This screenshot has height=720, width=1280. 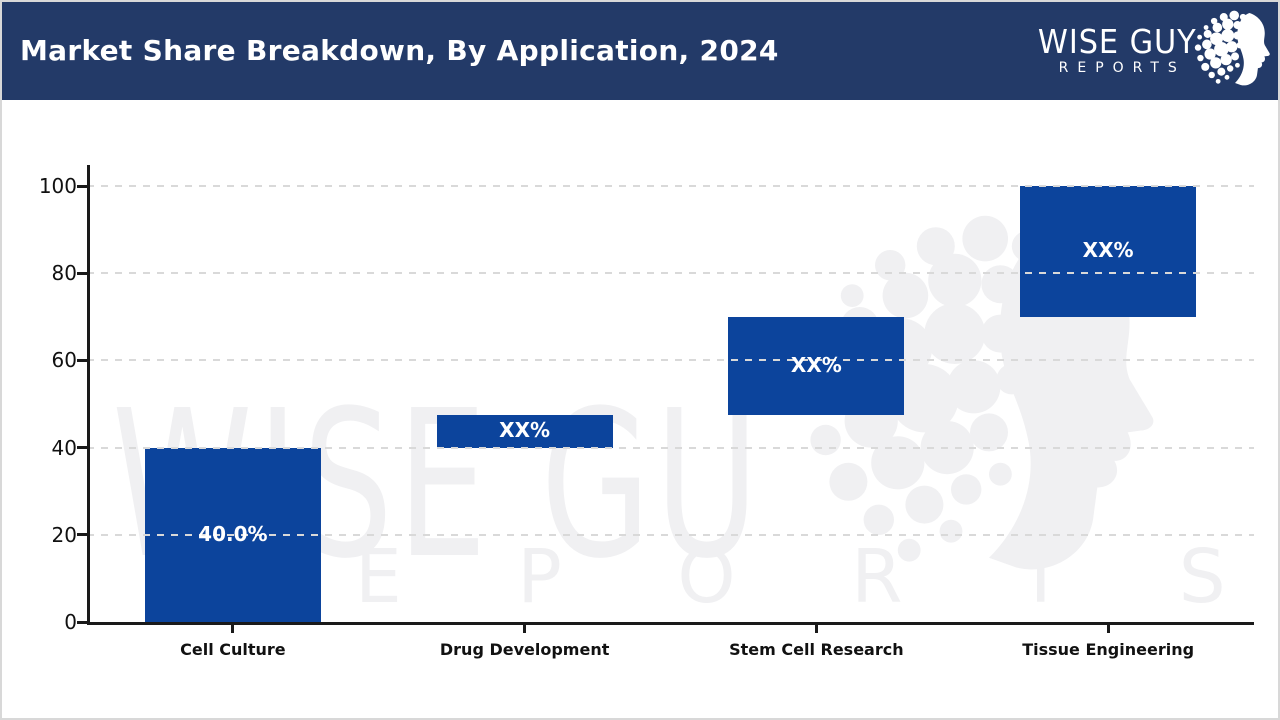 I want to click on logo-subtitle: REPORTS, so click(x=1122, y=68).